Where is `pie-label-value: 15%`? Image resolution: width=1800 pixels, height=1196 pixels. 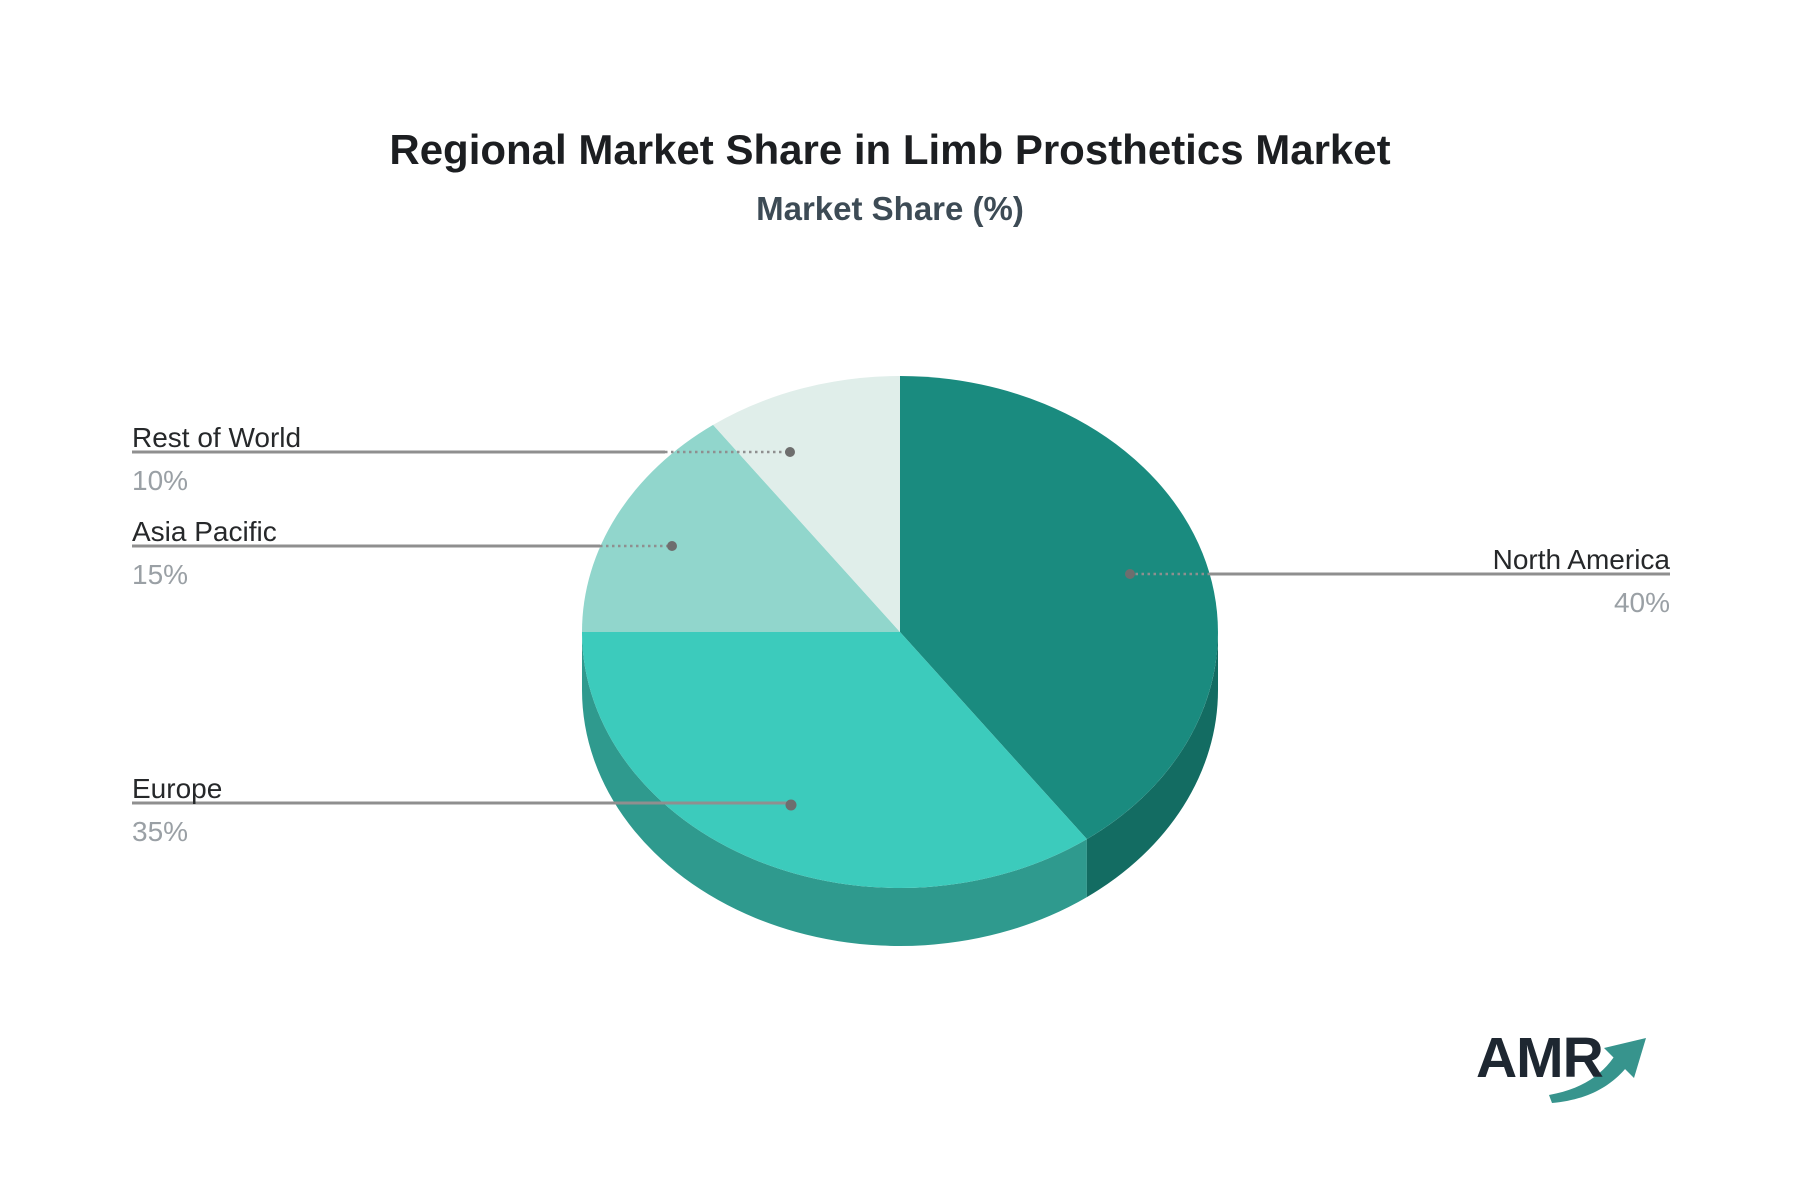 pie-label-value: 15% is located at coordinates (160, 574).